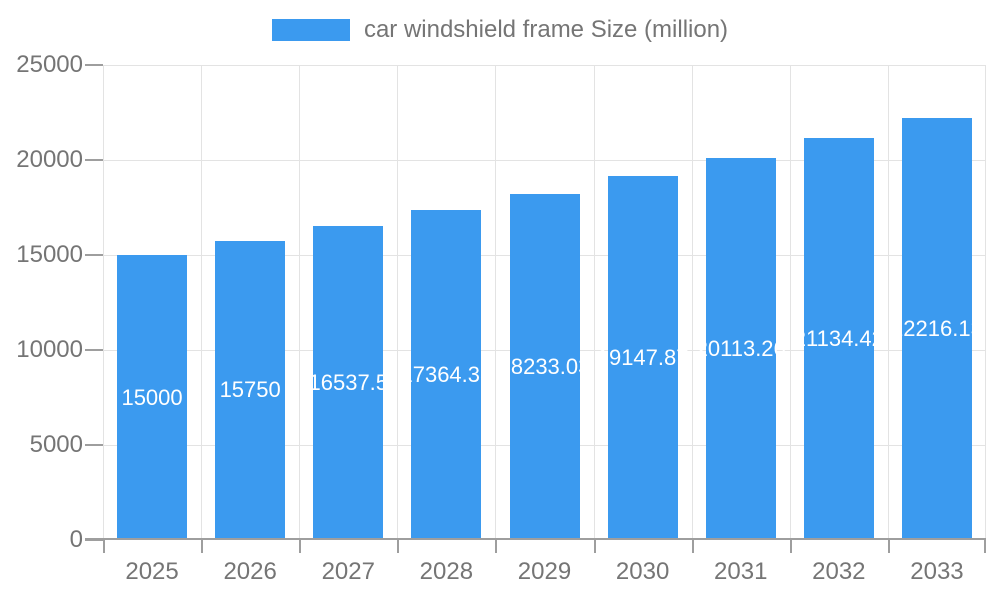 Image resolution: width=1000 pixels, height=600 pixels. Describe the element at coordinates (76, 539) in the screenshot. I see `y-axis-label-0: 0` at that location.